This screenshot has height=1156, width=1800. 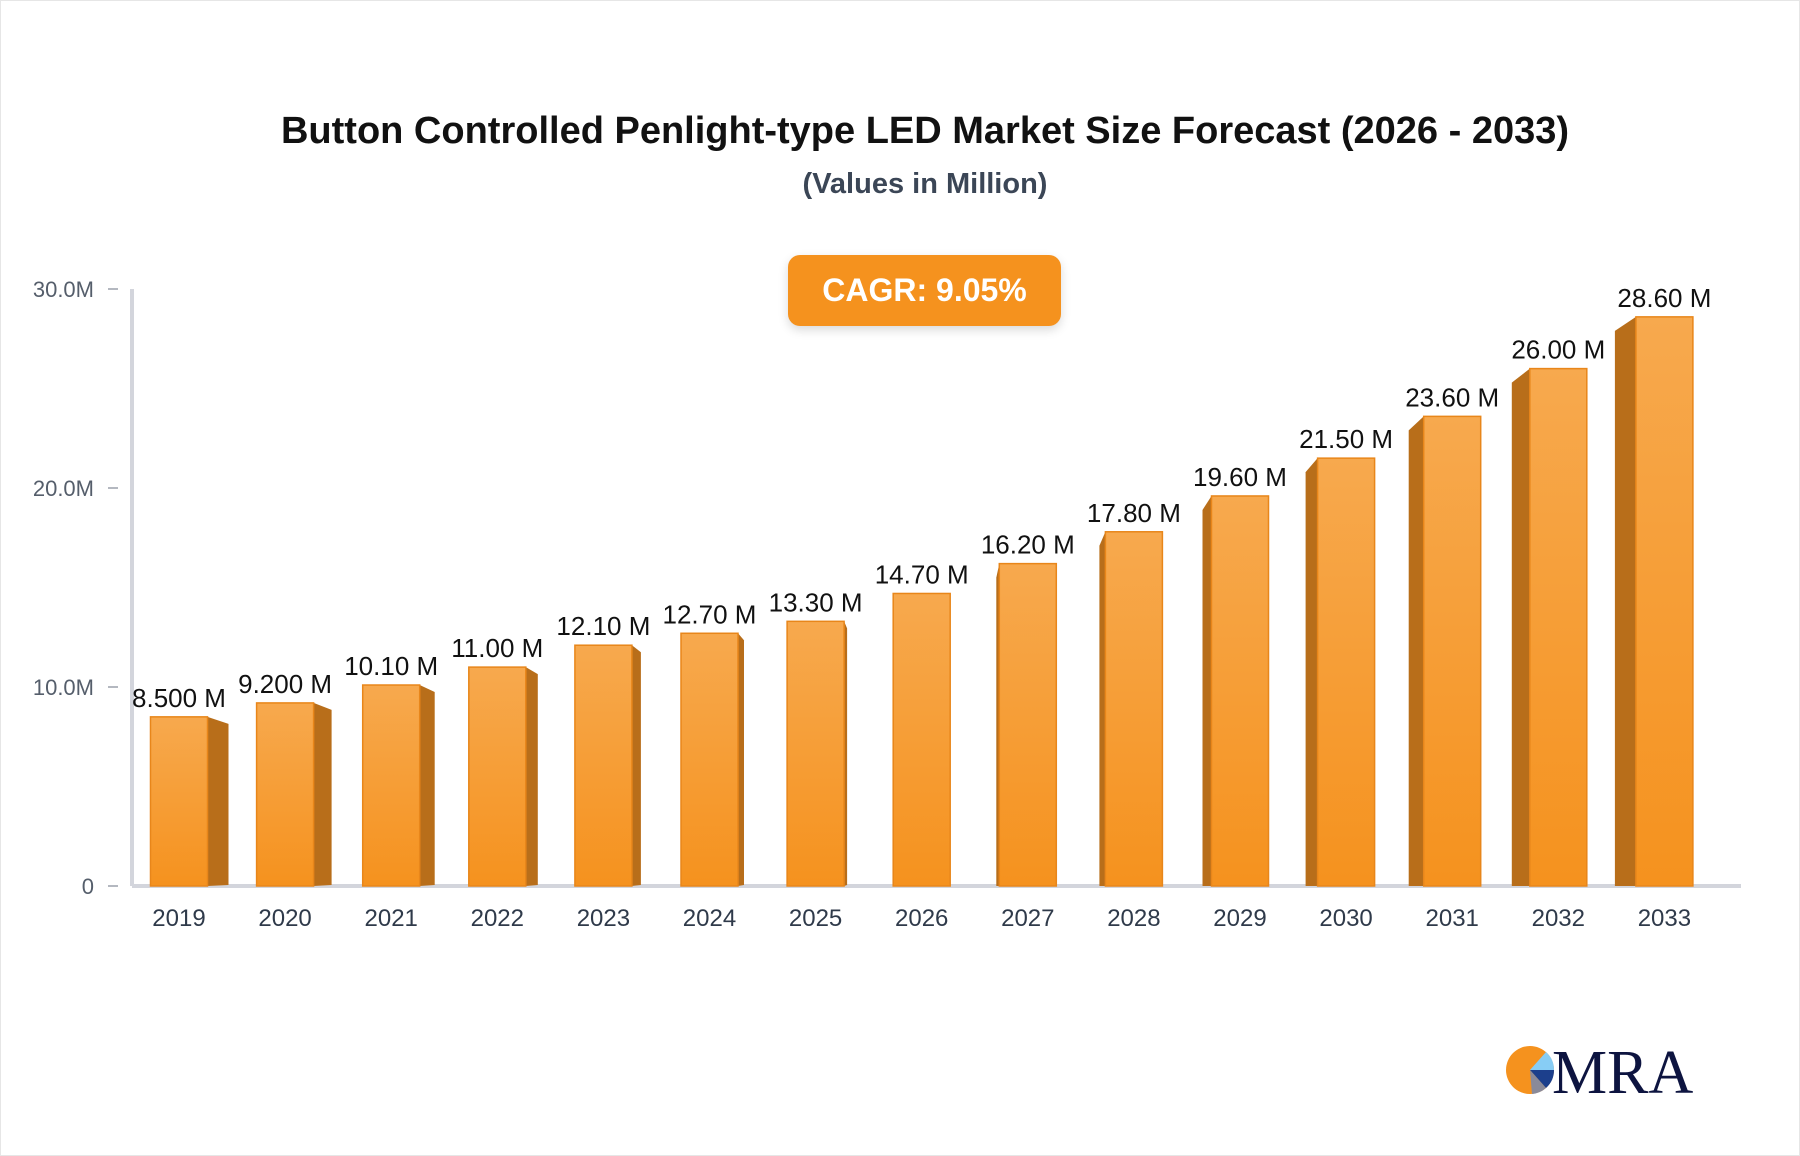 I want to click on bar-2031: 23.60 M 2031, so click(x=1452, y=657).